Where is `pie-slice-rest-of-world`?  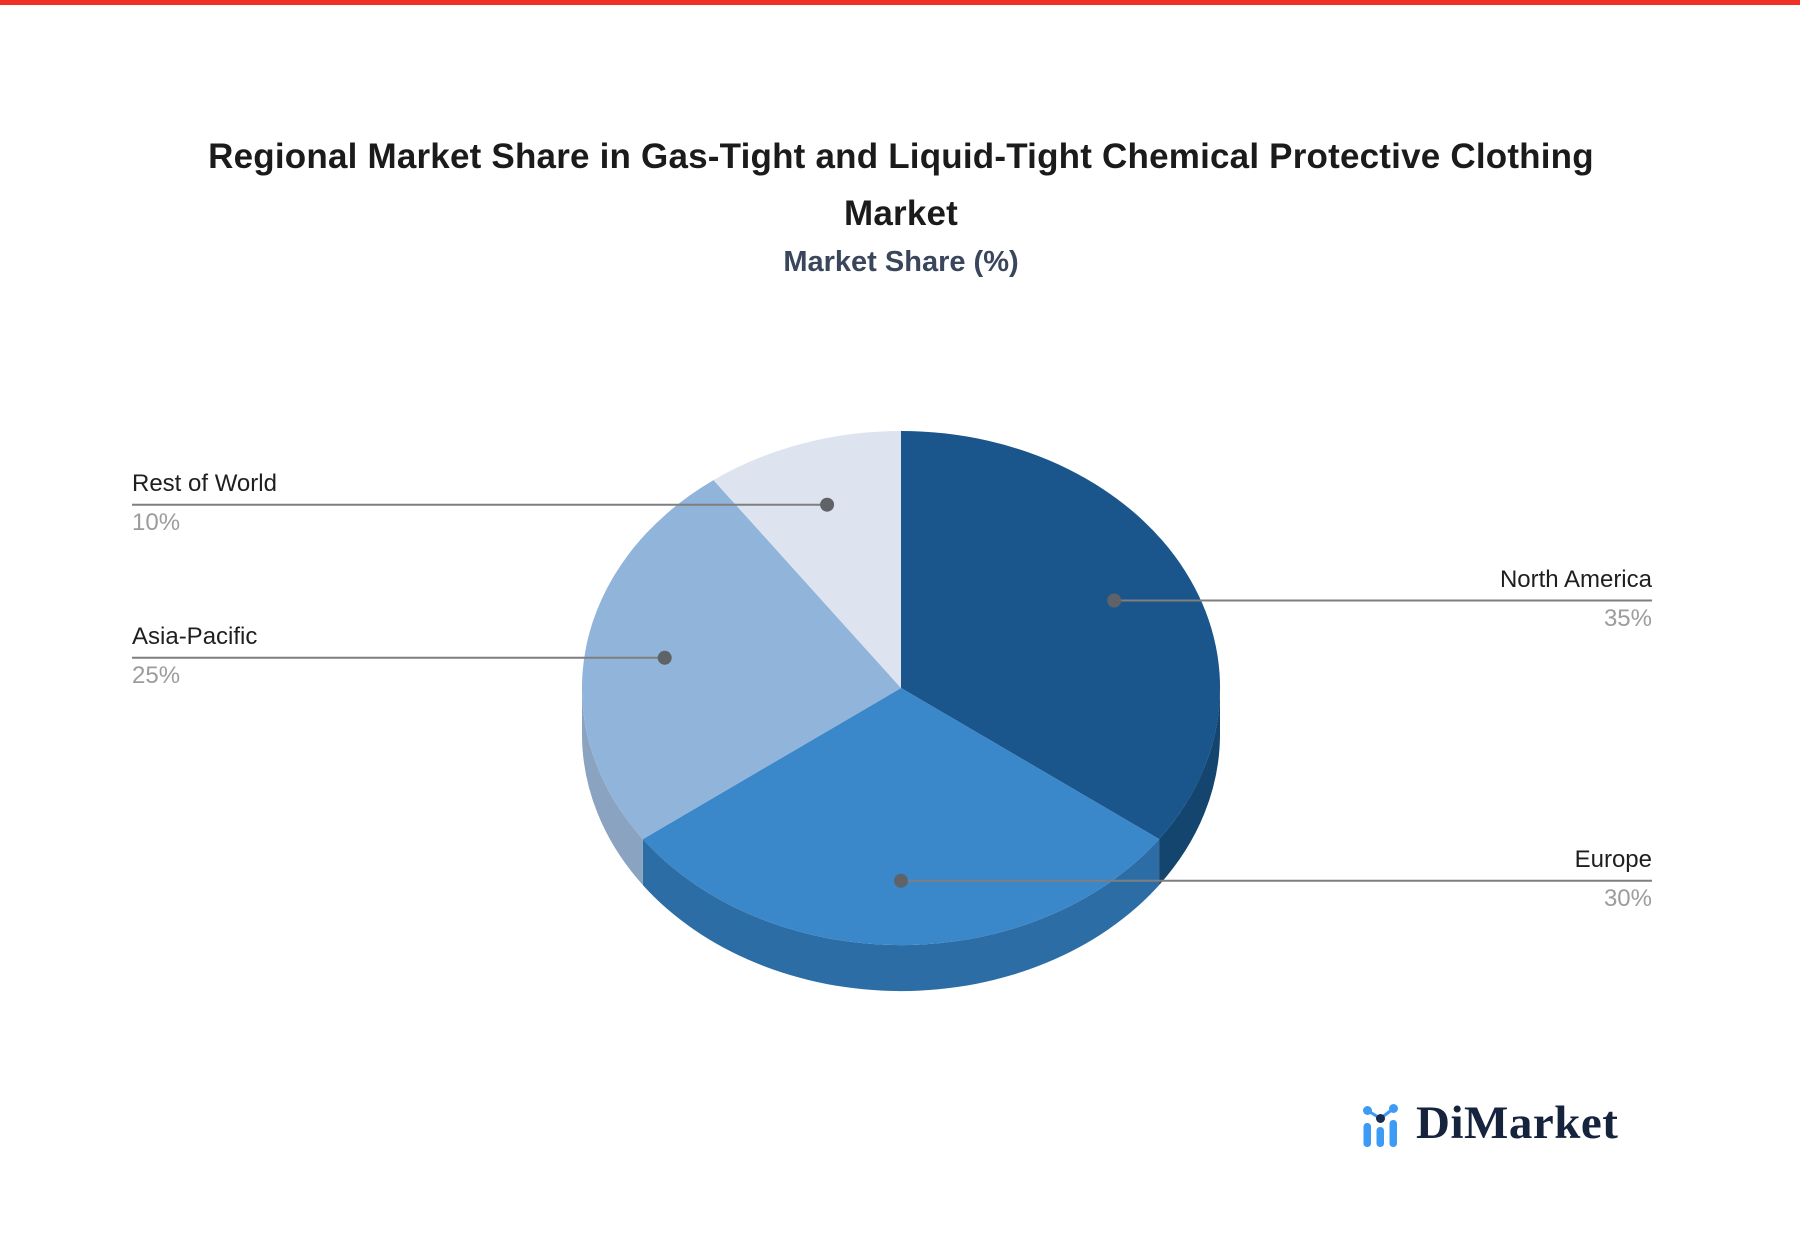
pie-slice-rest-of-world is located at coordinates (807, 559).